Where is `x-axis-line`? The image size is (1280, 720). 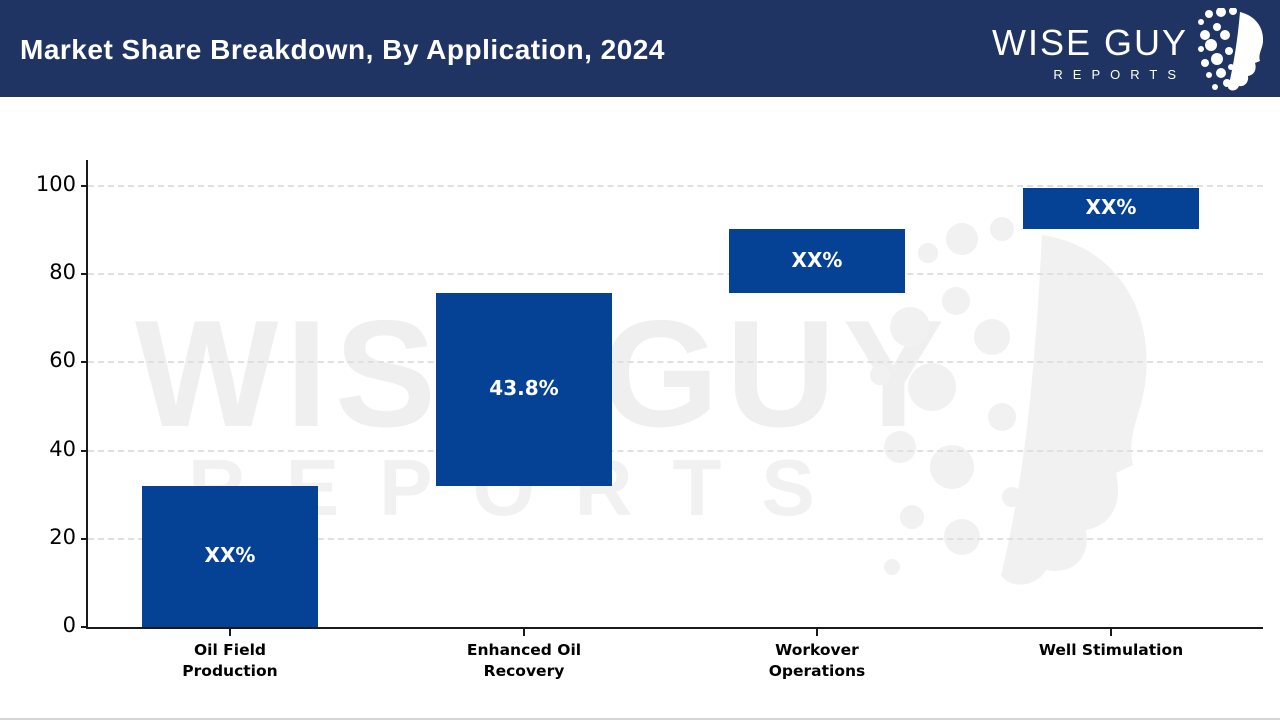 x-axis-line is located at coordinates (674, 628).